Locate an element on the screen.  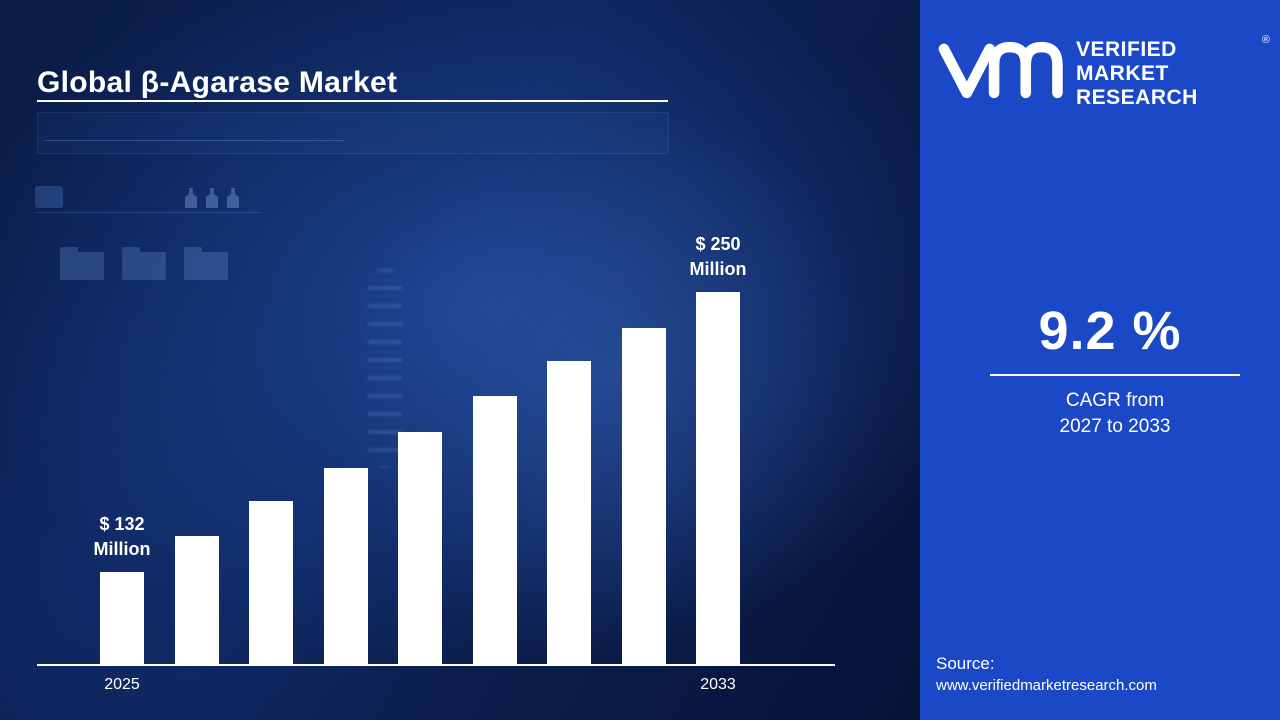
x-tick-2033: 2033 is located at coordinates (718, 684).